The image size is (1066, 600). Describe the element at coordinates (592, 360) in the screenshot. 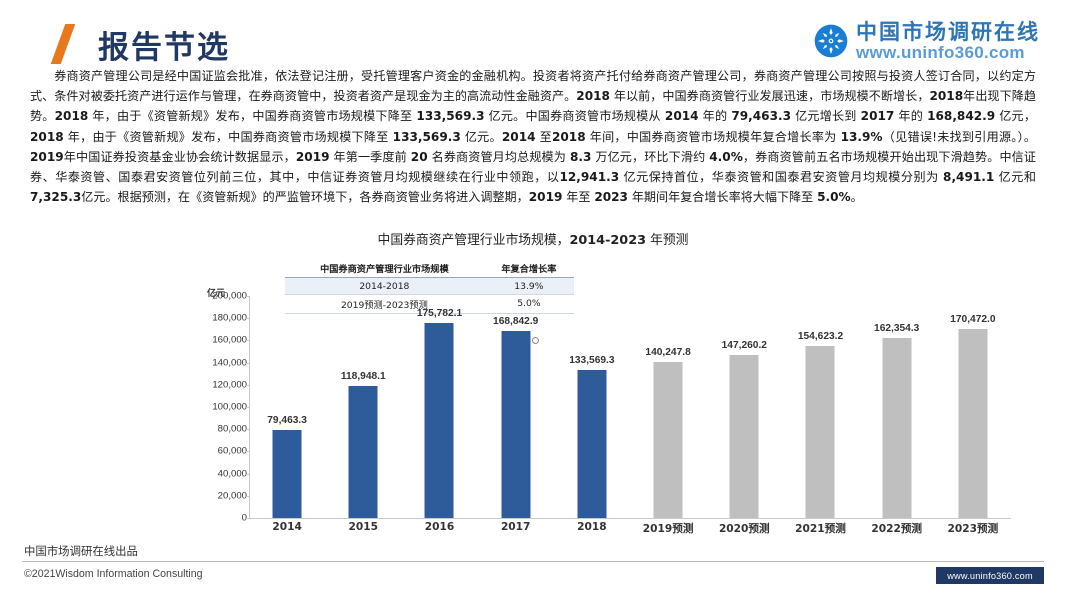

I see `bar-value-label: 133,569.3` at that location.